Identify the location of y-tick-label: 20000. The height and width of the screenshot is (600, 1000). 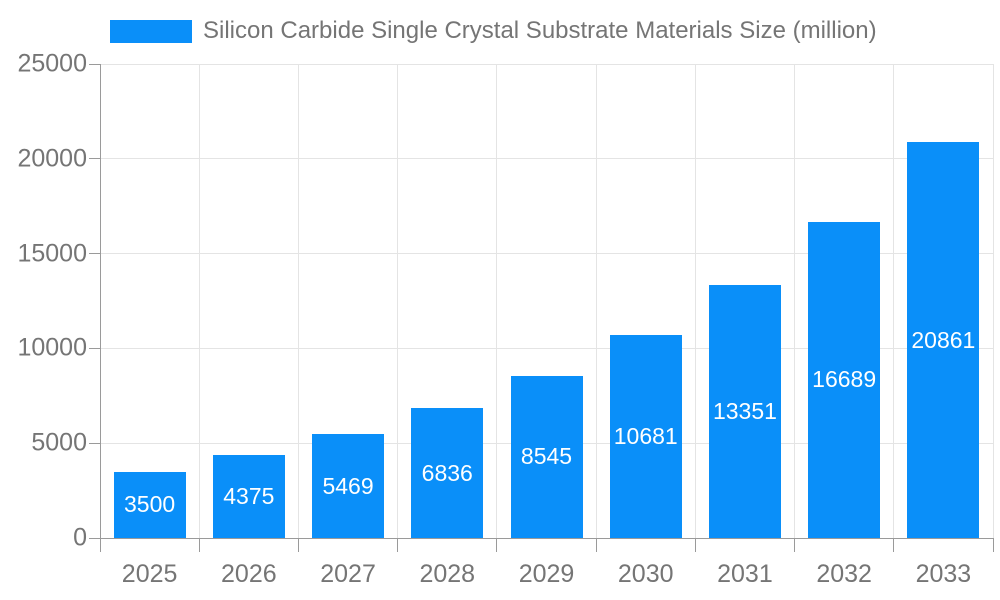
(52, 158).